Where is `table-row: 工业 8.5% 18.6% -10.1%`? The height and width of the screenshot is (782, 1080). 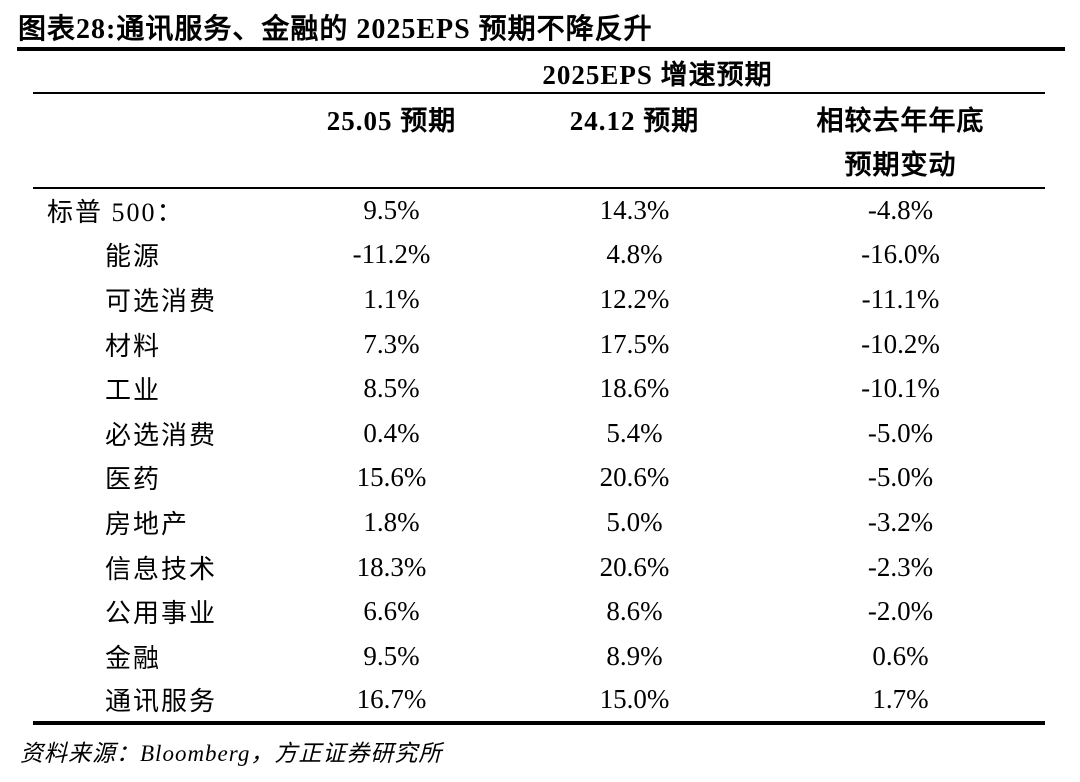 table-row: 工业 8.5% 18.6% -10.1% is located at coordinates (539, 388).